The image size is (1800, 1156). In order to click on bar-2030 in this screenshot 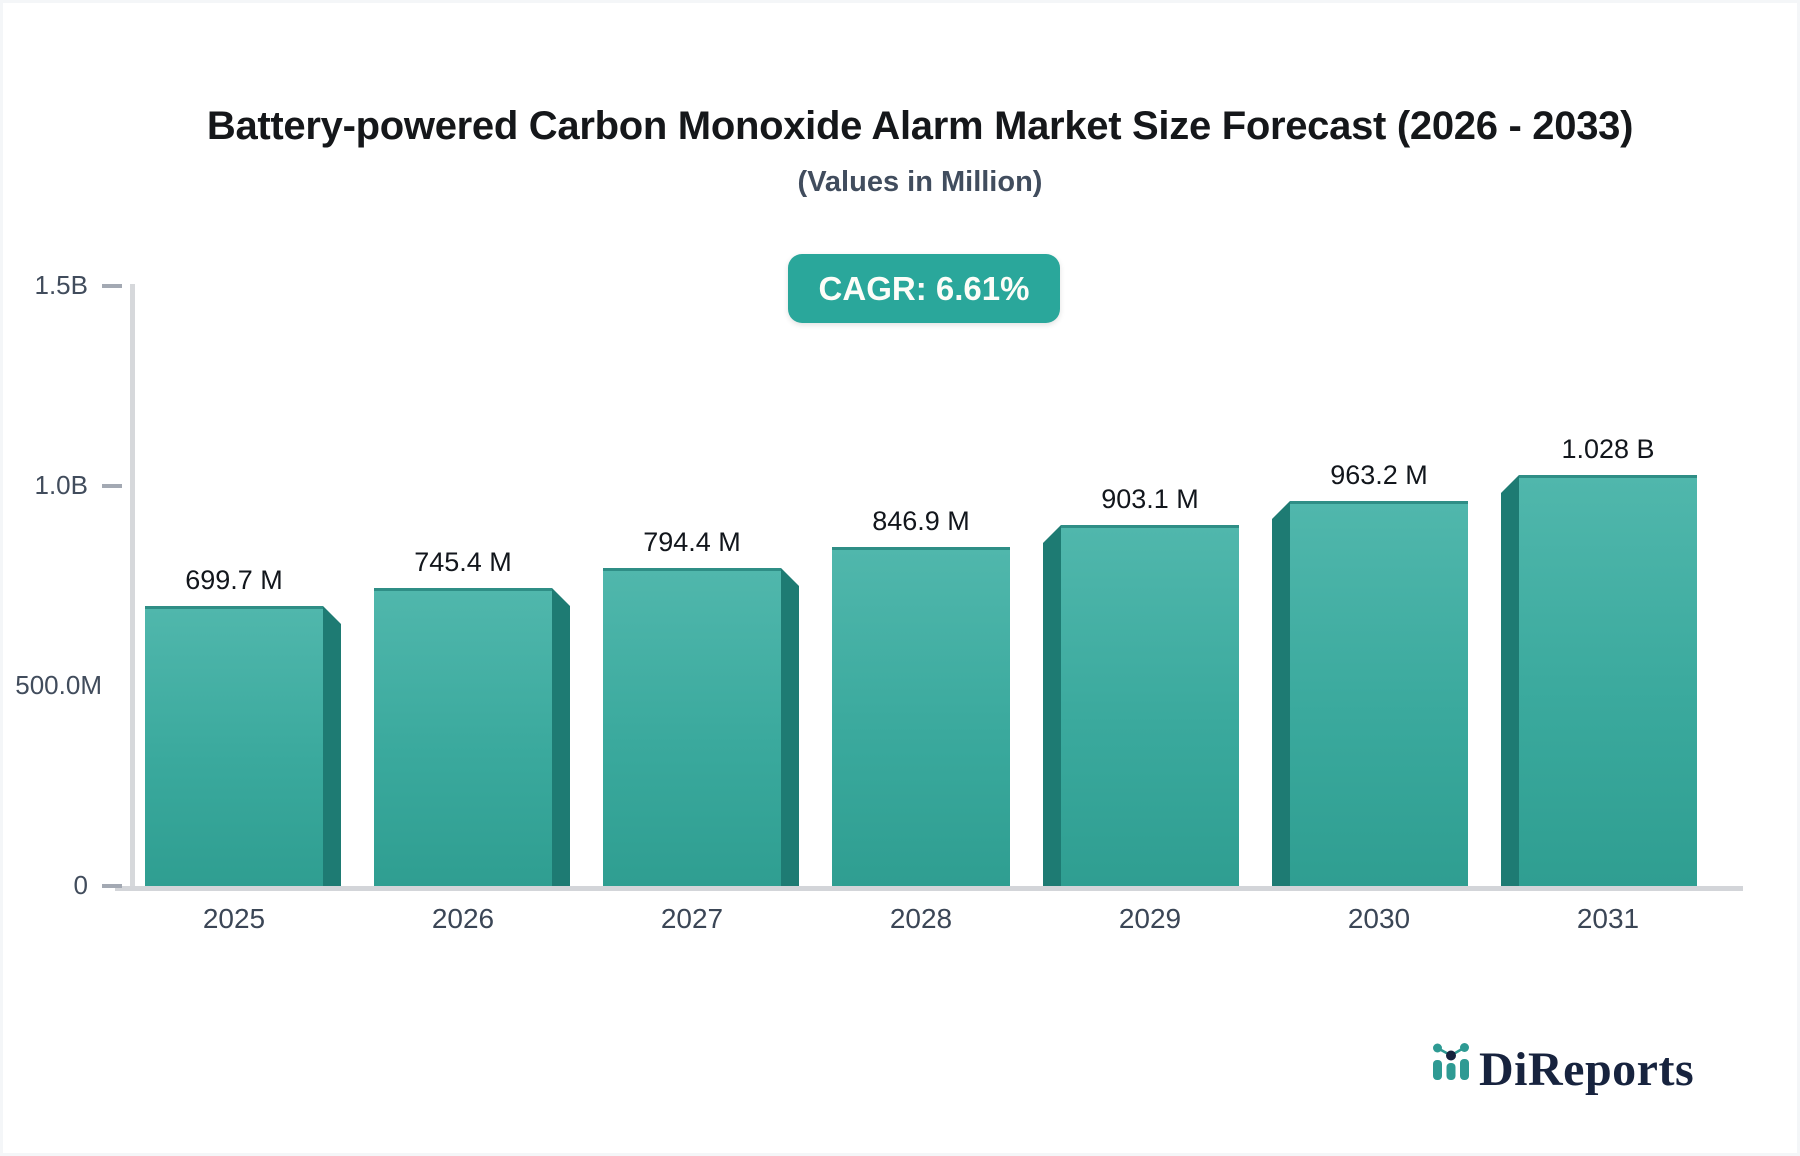, I will do `click(1379, 693)`.